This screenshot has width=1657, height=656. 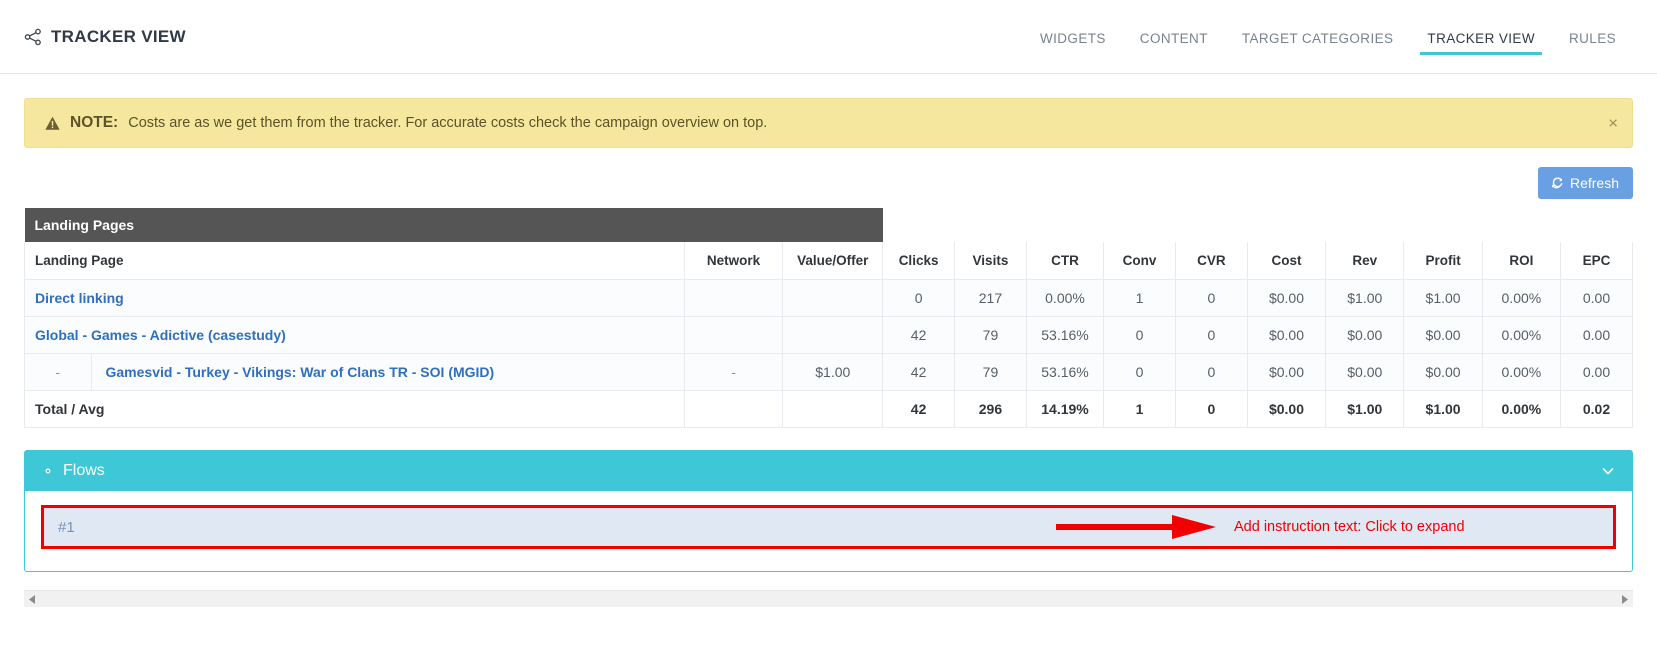 What do you see at coordinates (84, 470) in the screenshot?
I see `flows-panel-title: Flows` at bounding box center [84, 470].